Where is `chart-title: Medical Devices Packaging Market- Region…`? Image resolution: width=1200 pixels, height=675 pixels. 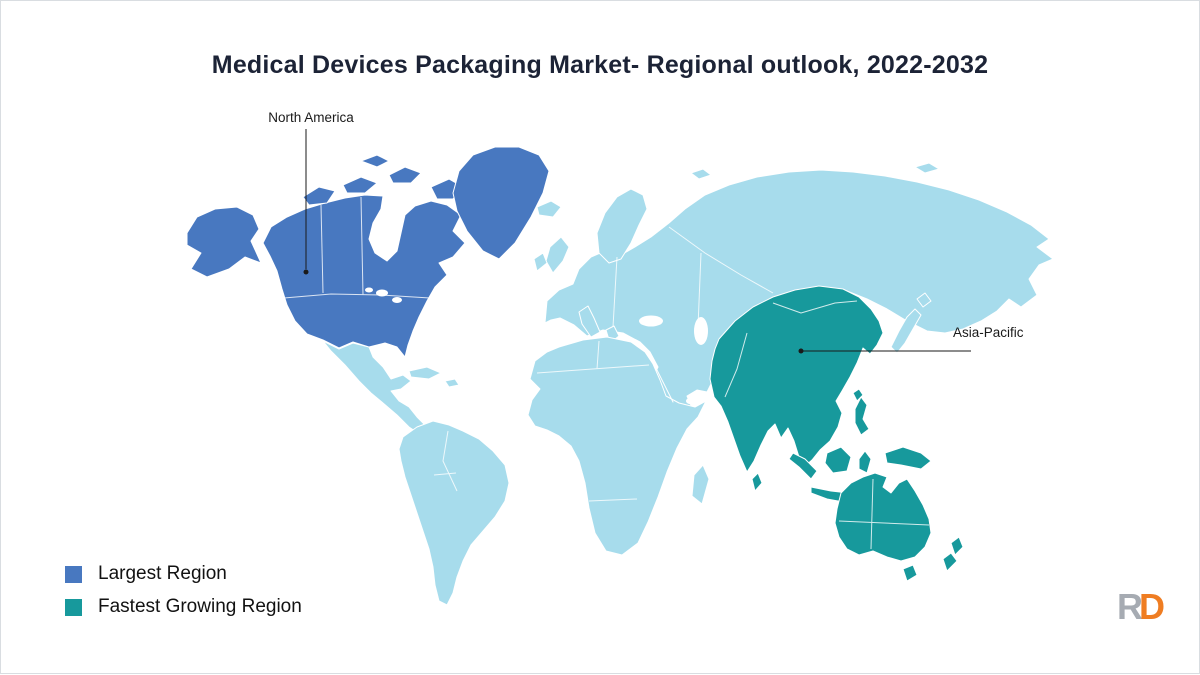
chart-title: Medical Devices Packaging Market- Region… is located at coordinates (600, 65).